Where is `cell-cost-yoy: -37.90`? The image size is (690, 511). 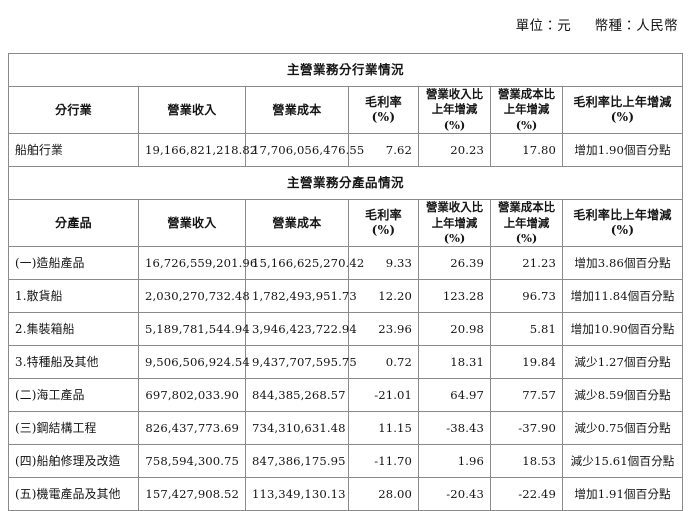
cell-cost-yoy: -37.90 is located at coordinates (526, 428).